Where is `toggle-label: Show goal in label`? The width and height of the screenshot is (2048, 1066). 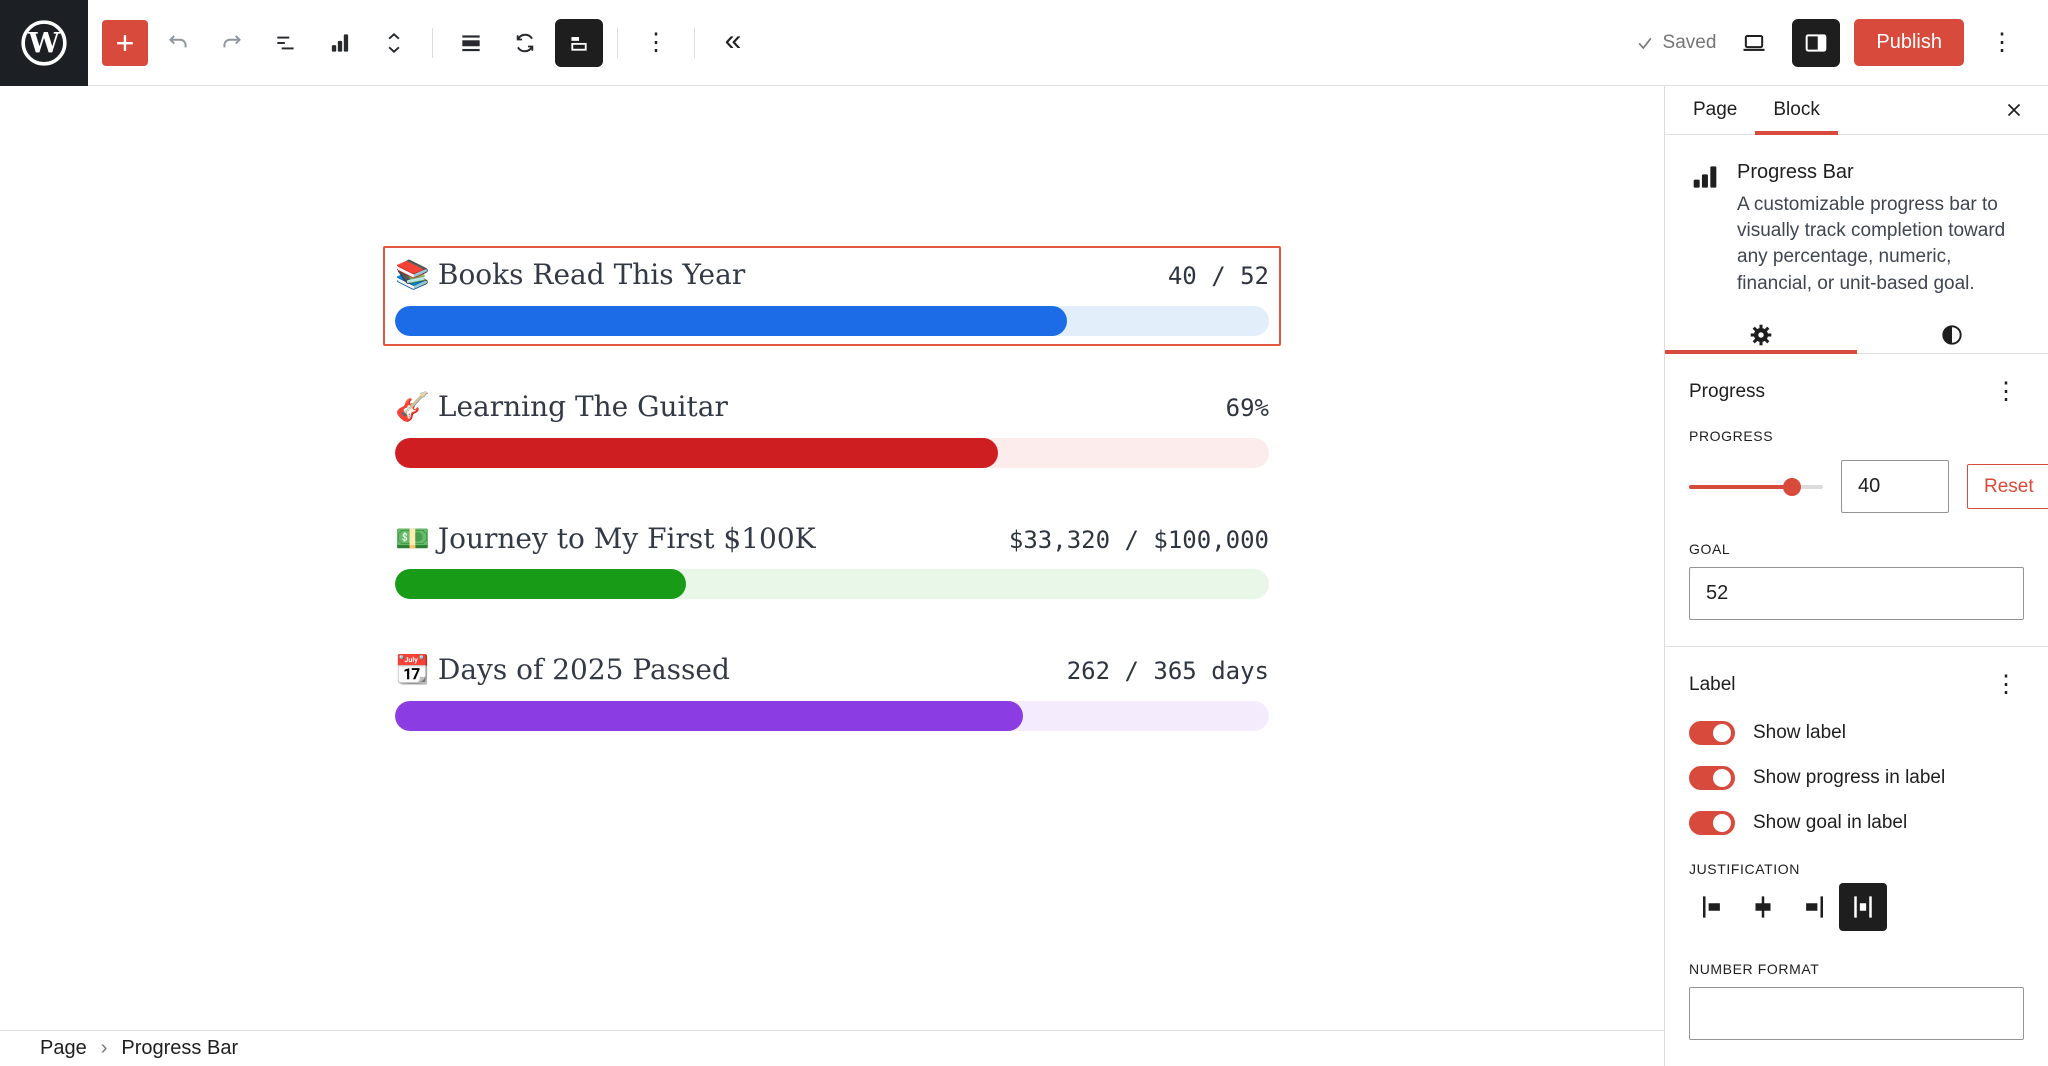
toggle-label: Show goal in label is located at coordinates (1830, 822).